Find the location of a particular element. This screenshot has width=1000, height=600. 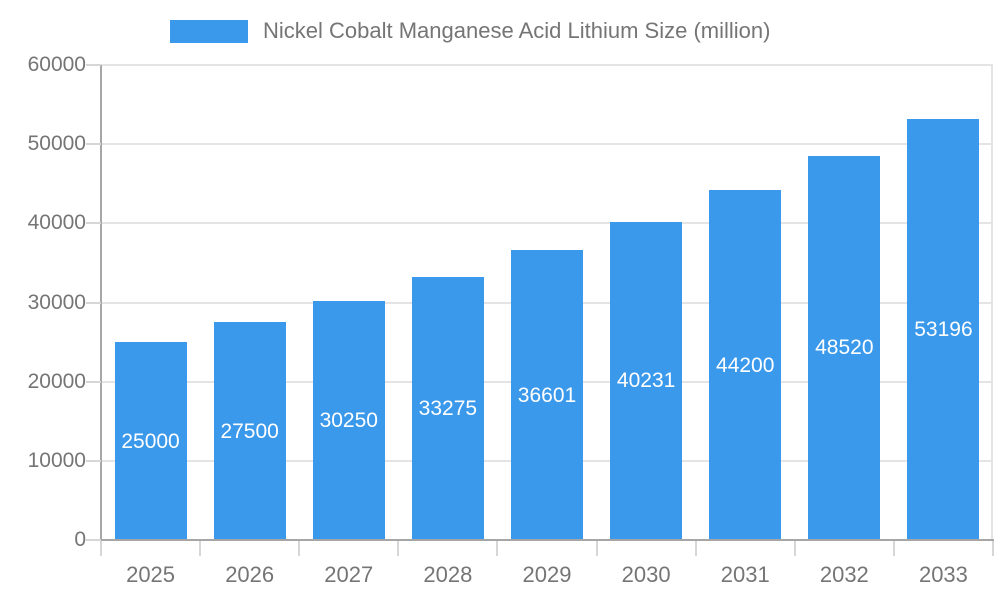

y-axis-label: 20000 is located at coordinates (56, 381).